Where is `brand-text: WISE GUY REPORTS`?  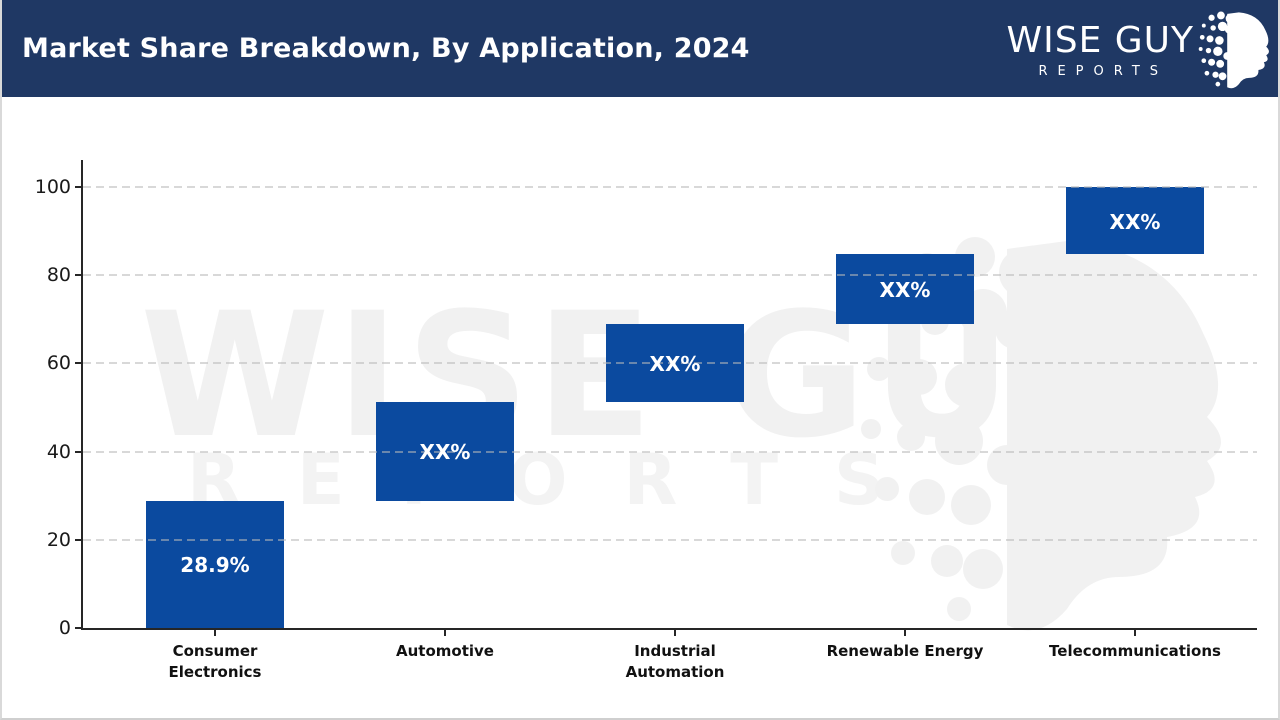
brand-text: WISE GUY REPORTS is located at coordinates (1100, 49).